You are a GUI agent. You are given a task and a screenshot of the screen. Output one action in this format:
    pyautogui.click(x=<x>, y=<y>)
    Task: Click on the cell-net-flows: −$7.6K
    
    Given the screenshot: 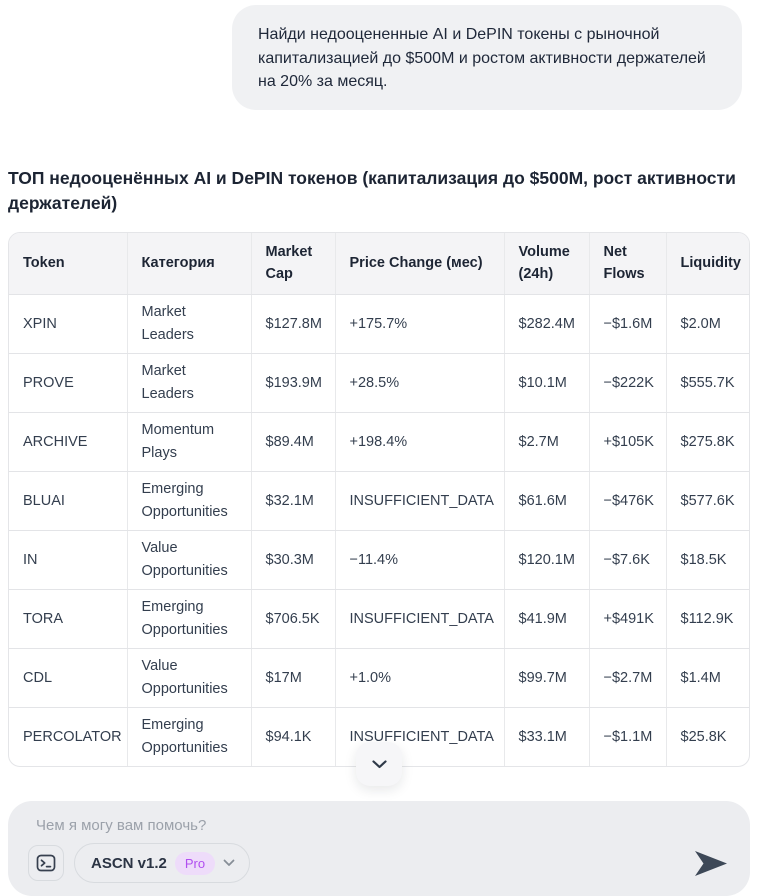 What is the action you would take?
    pyautogui.click(x=628, y=560)
    